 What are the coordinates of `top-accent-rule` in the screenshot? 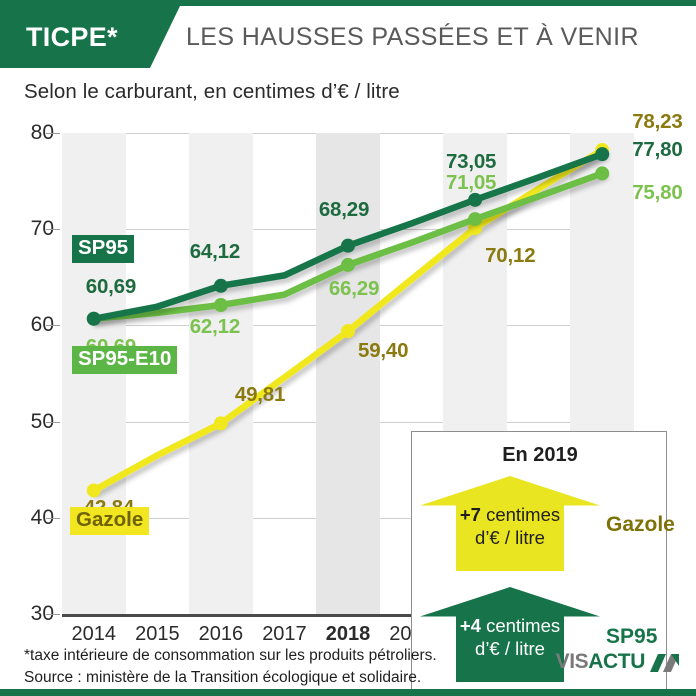 It's located at (348, 3).